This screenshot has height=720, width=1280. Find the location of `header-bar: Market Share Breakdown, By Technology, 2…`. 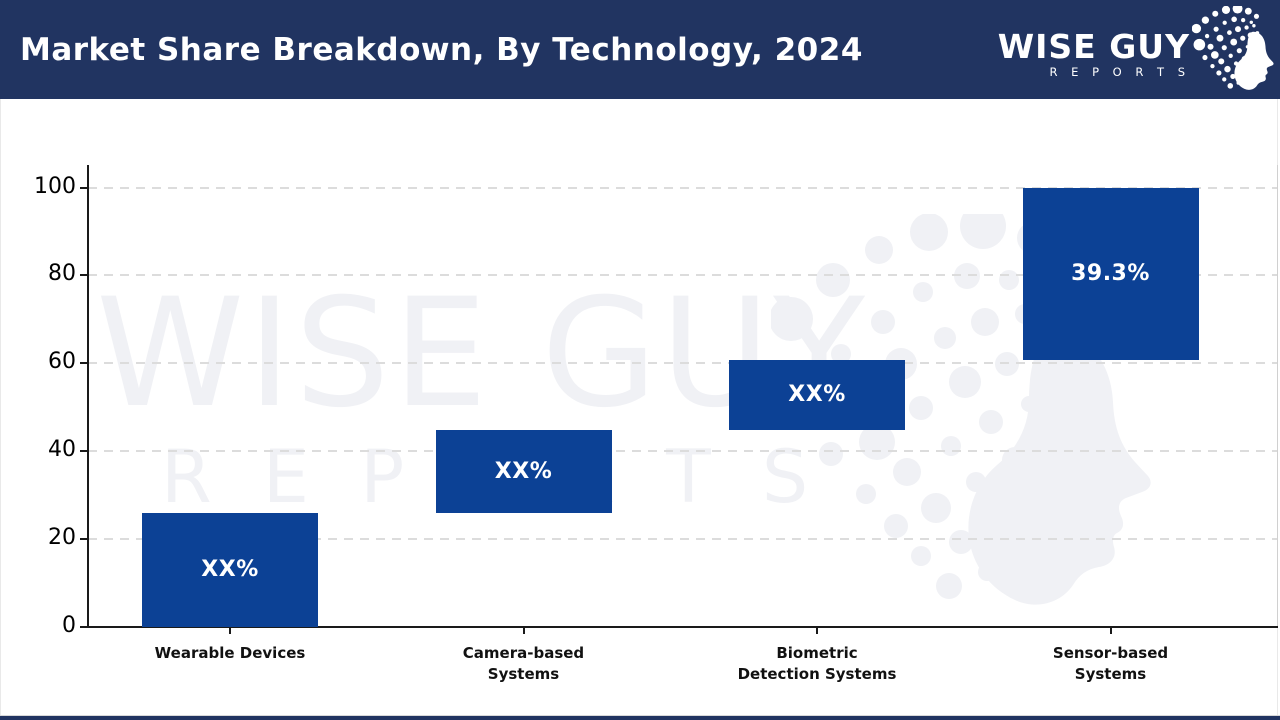

header-bar: Market Share Breakdown, By Technology, 2… is located at coordinates (640, 49).